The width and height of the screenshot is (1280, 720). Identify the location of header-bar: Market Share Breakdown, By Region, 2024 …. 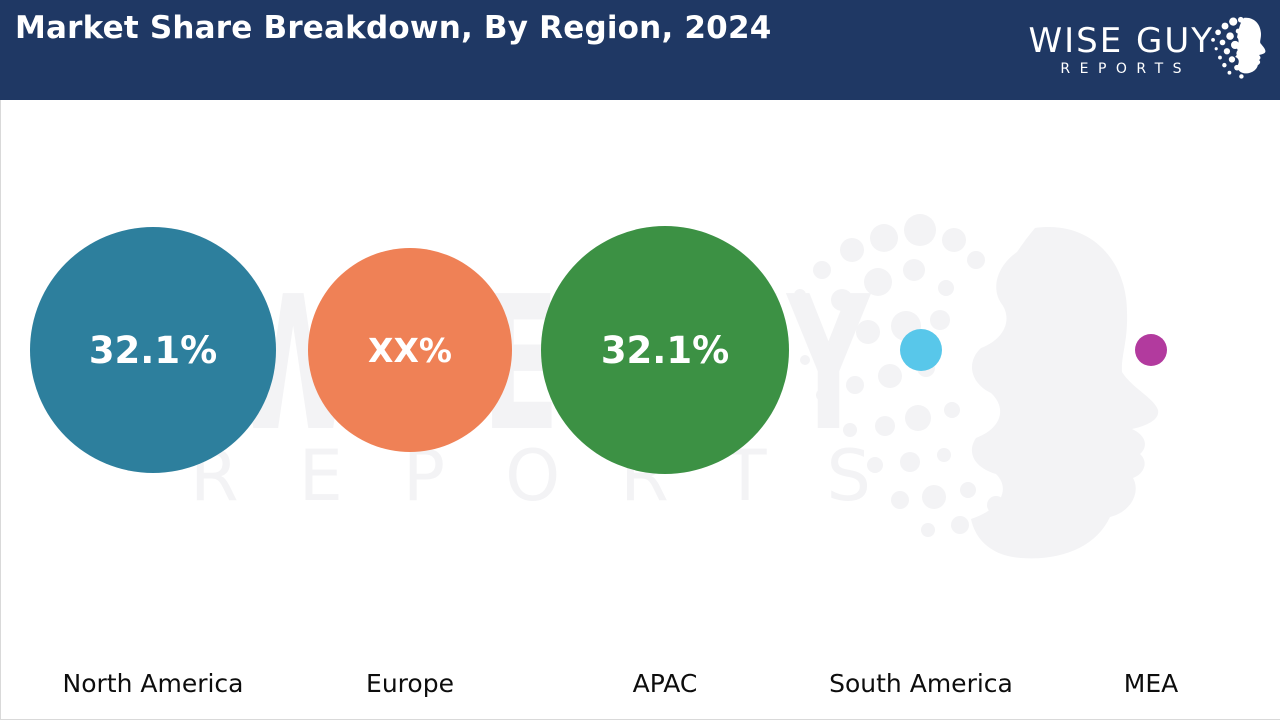
(640, 50).